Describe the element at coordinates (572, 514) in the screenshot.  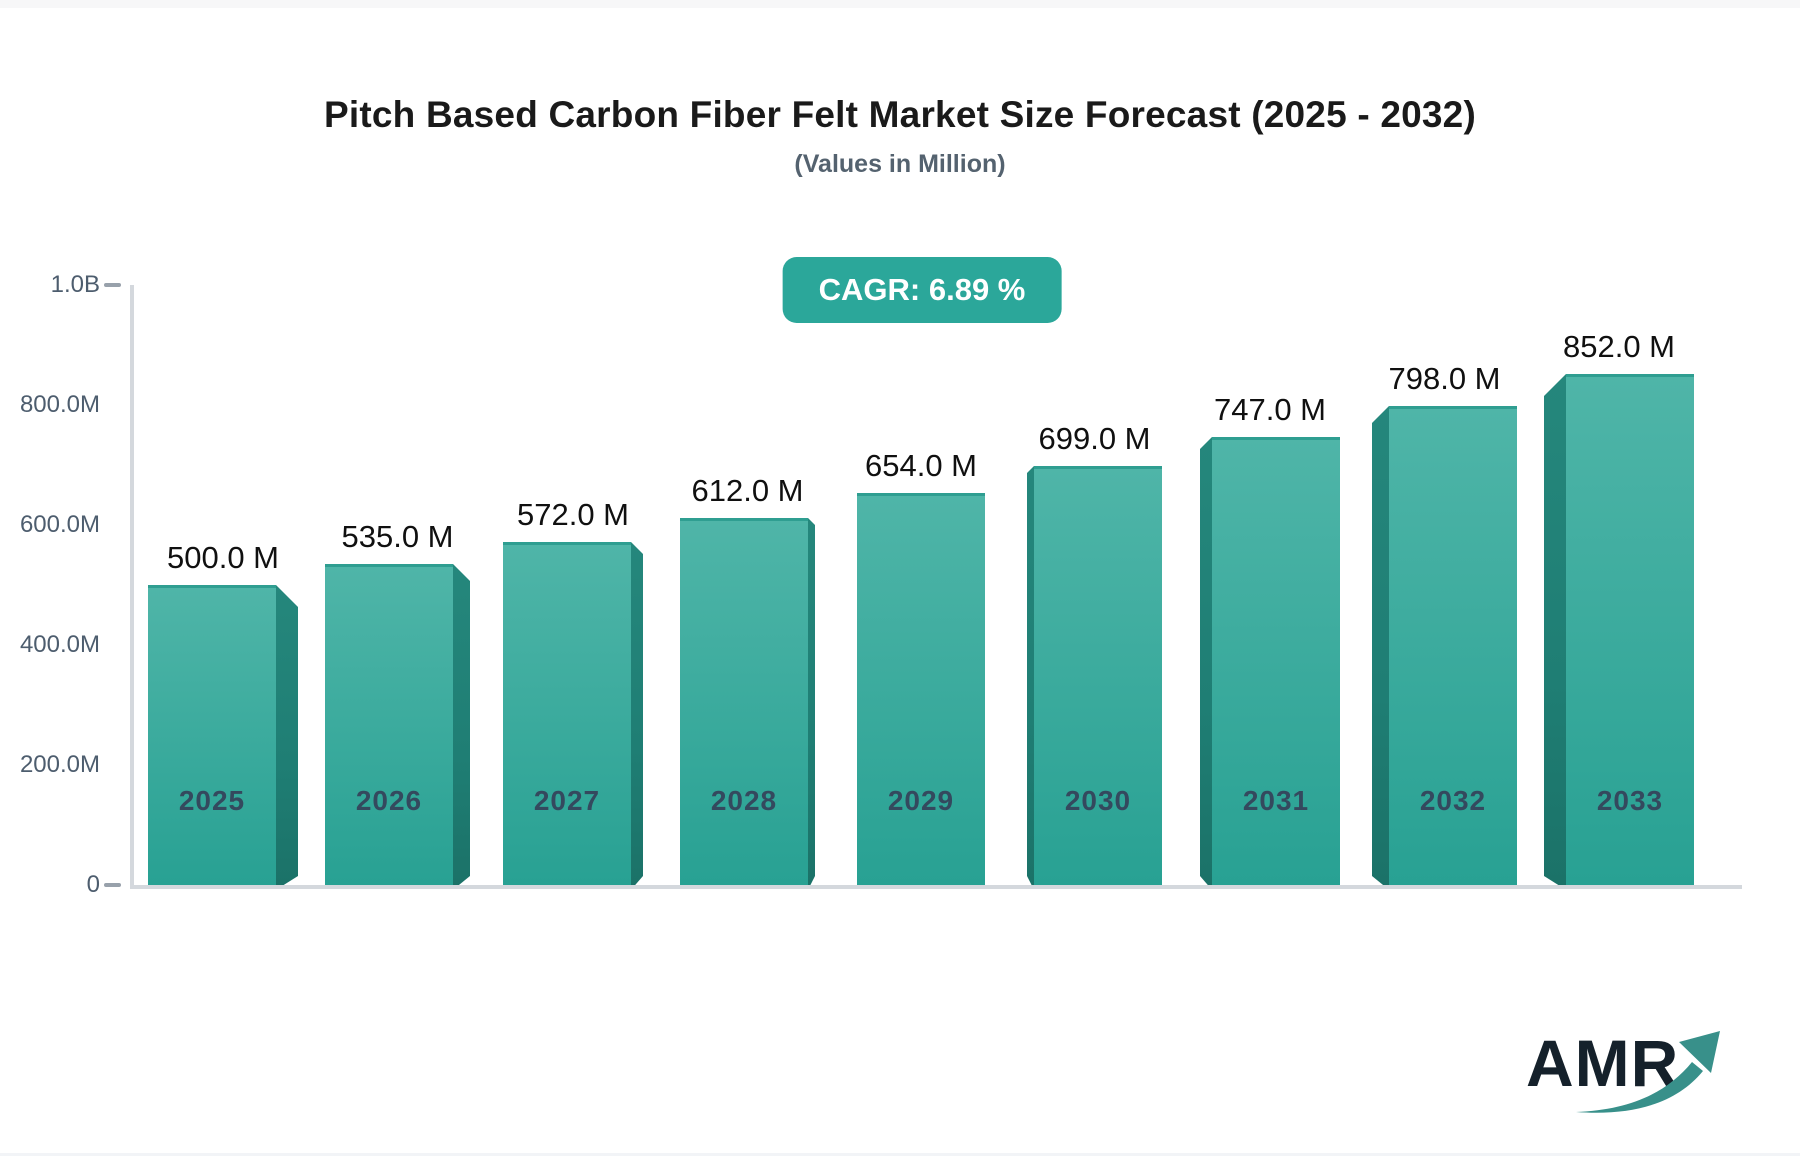
I see `bar-value-label: 572.0 M` at that location.